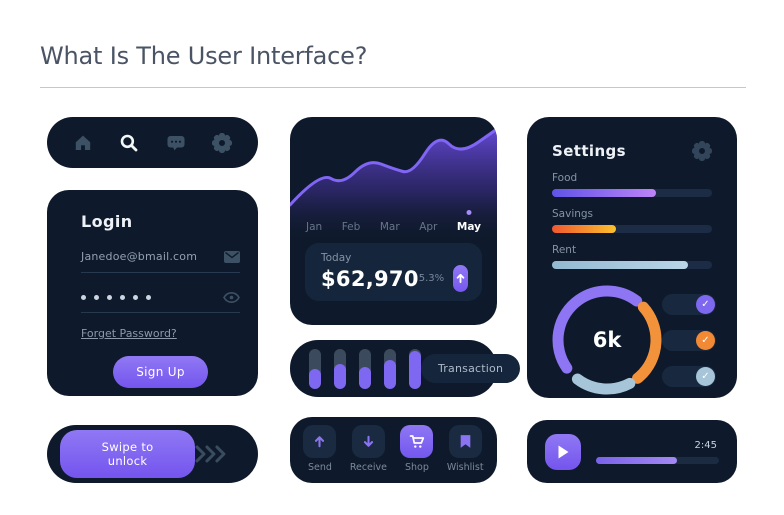 Image resolution: width=784 pixels, height=515 pixels. I want to click on month-label: Jan, so click(314, 227).